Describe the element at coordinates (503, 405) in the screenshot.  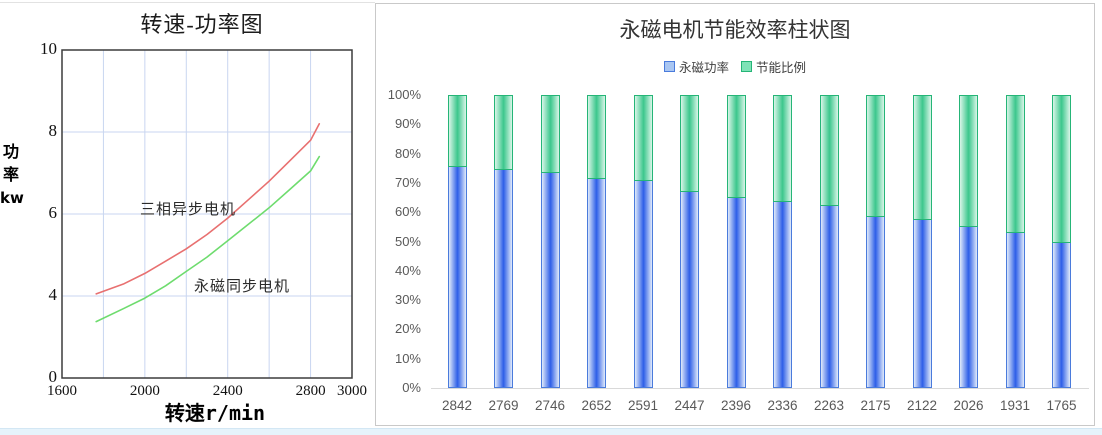
I see `right-x-category-label: 2769` at that location.